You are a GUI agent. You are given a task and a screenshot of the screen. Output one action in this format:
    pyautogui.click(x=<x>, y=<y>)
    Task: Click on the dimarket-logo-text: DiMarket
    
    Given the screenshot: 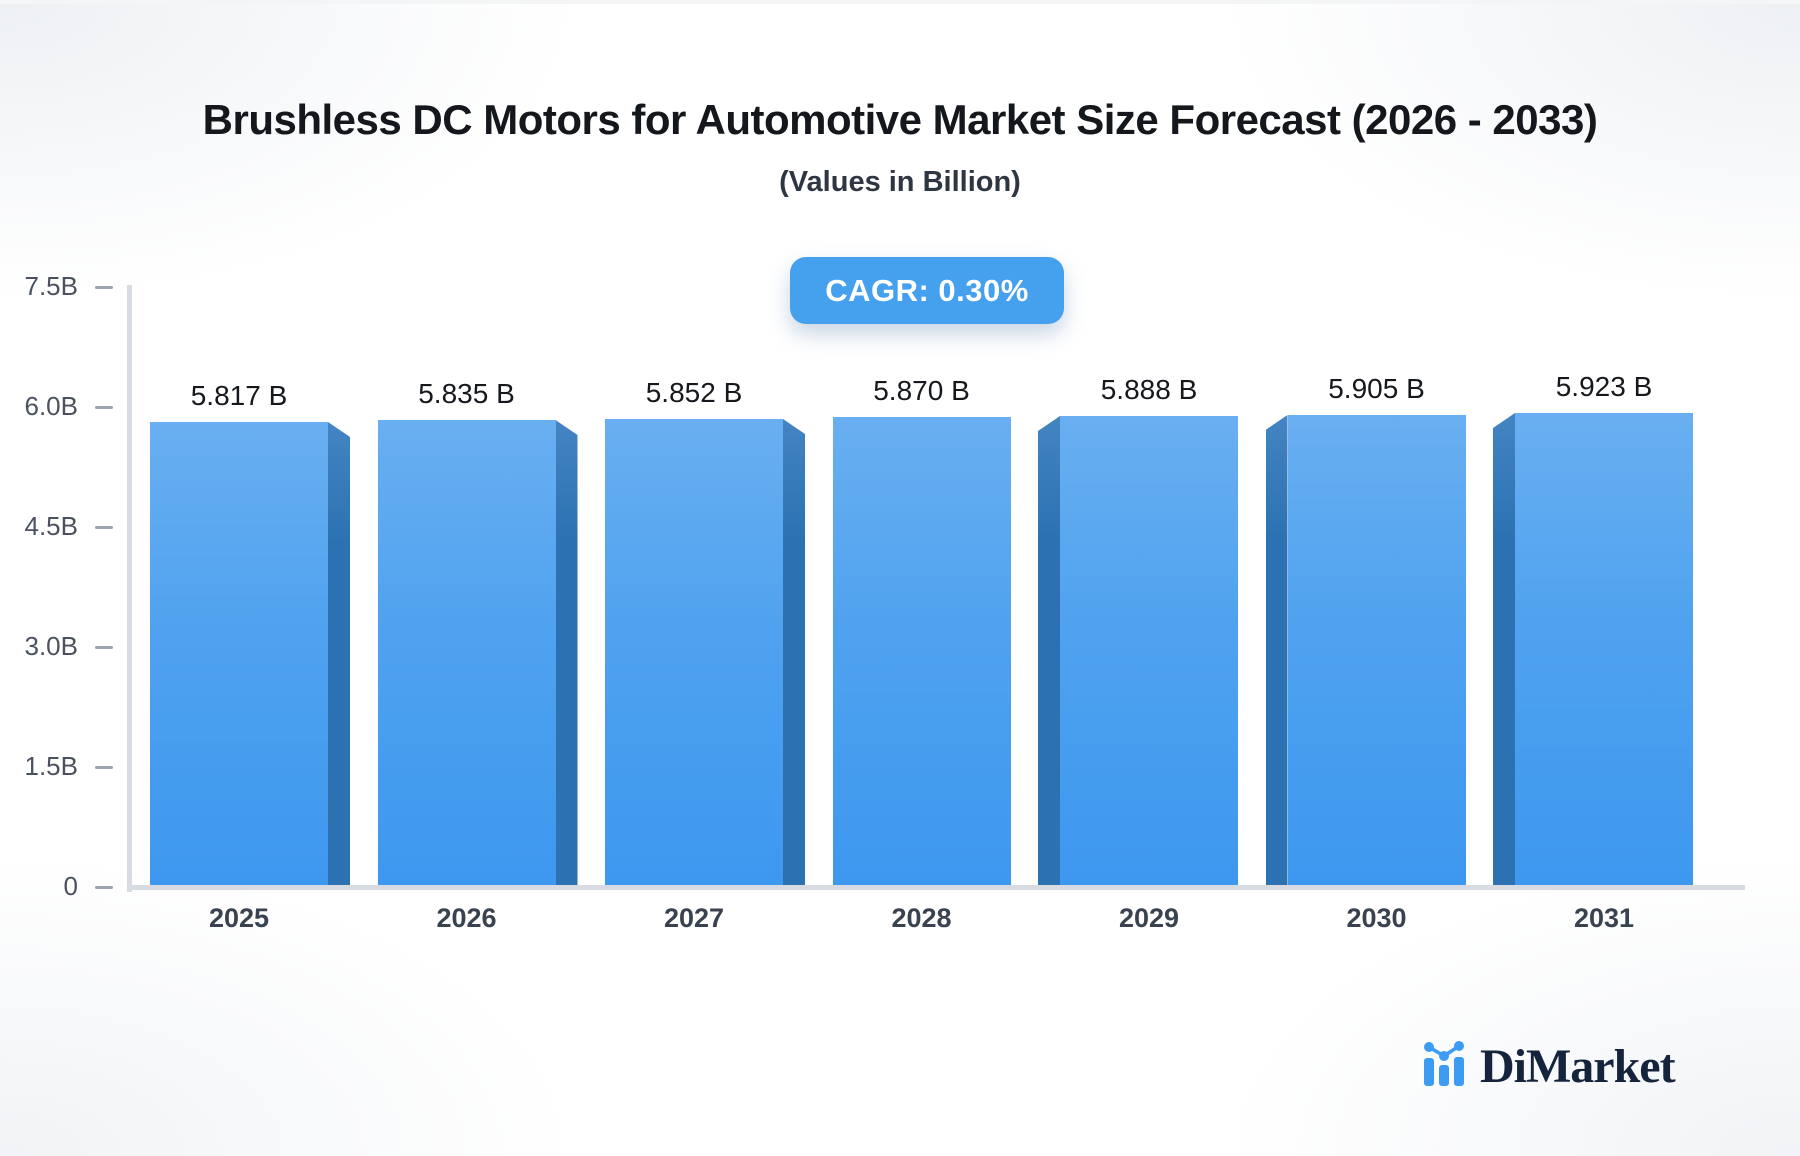 What is the action you would take?
    pyautogui.click(x=1578, y=1066)
    